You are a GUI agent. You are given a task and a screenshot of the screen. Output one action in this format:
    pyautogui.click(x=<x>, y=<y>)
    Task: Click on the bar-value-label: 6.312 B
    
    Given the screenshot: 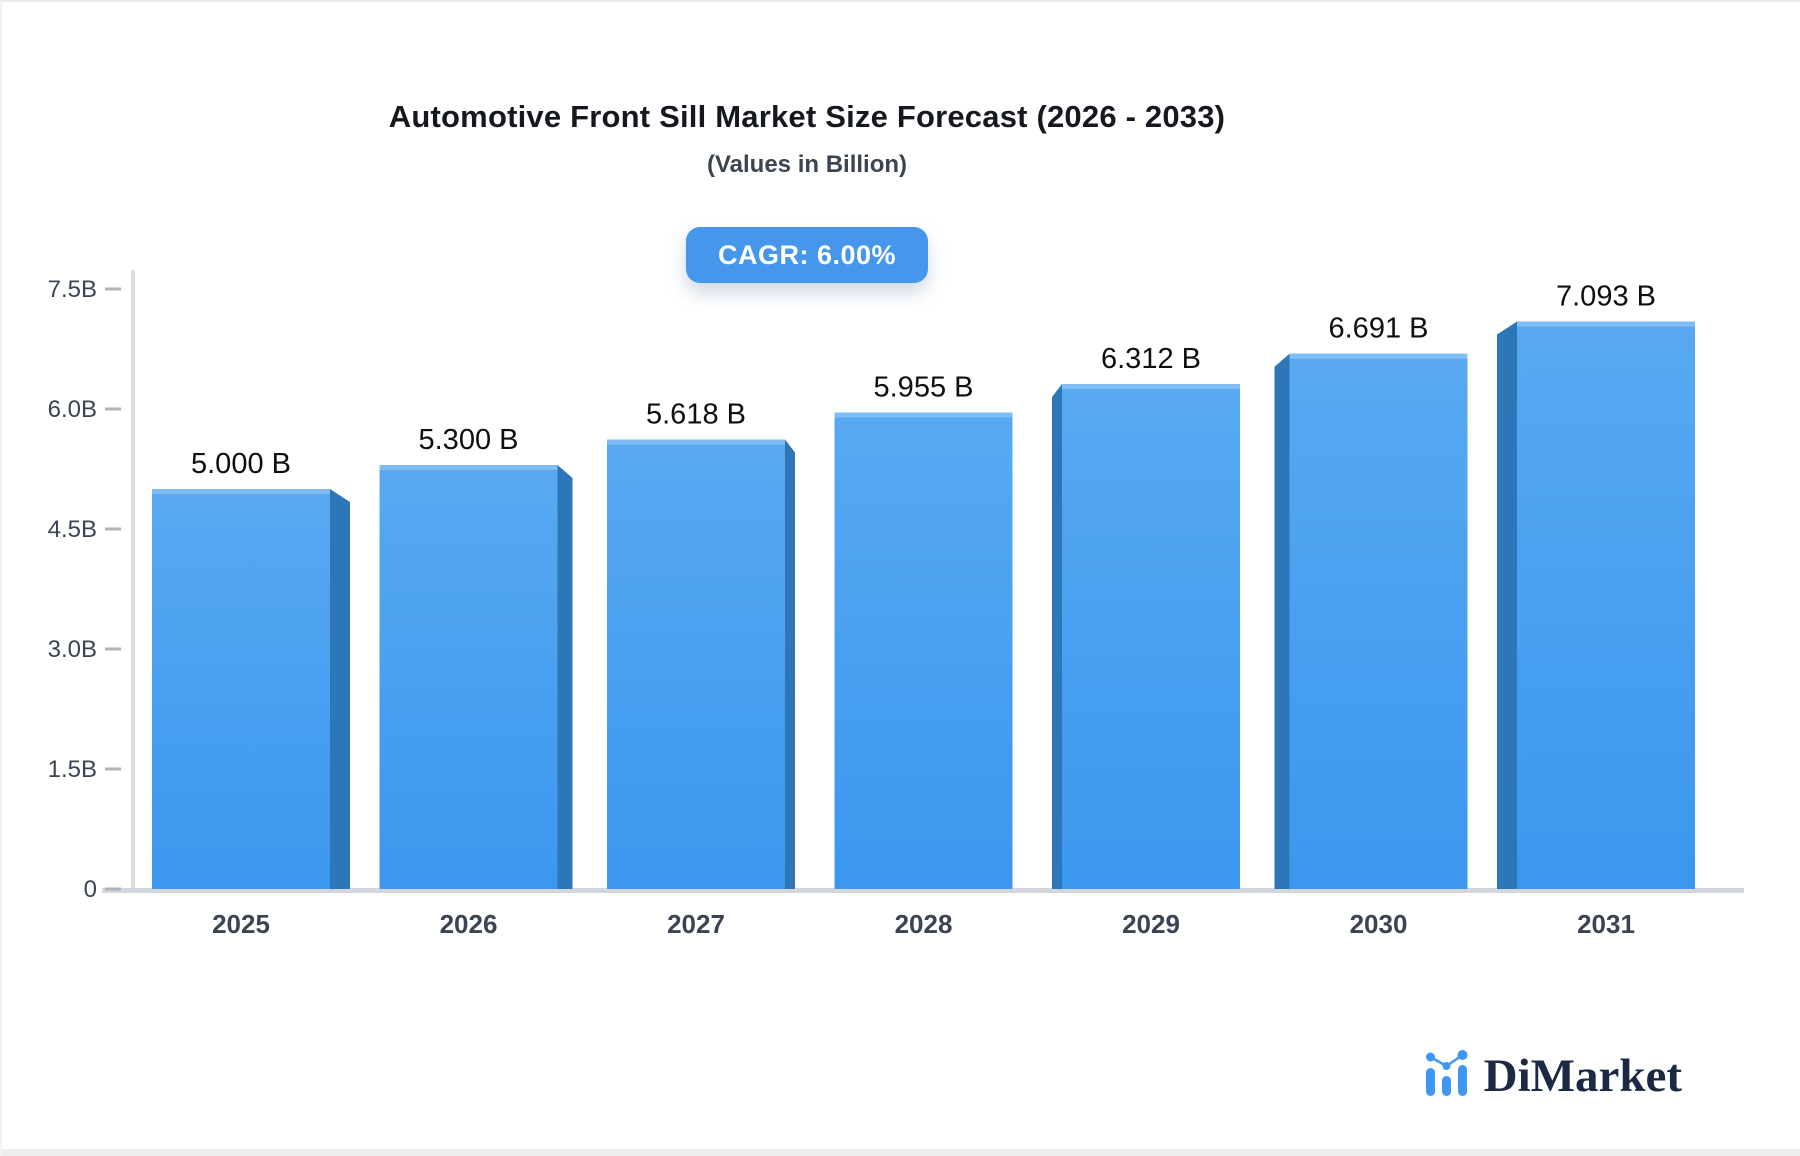 What is the action you would take?
    pyautogui.click(x=1151, y=359)
    